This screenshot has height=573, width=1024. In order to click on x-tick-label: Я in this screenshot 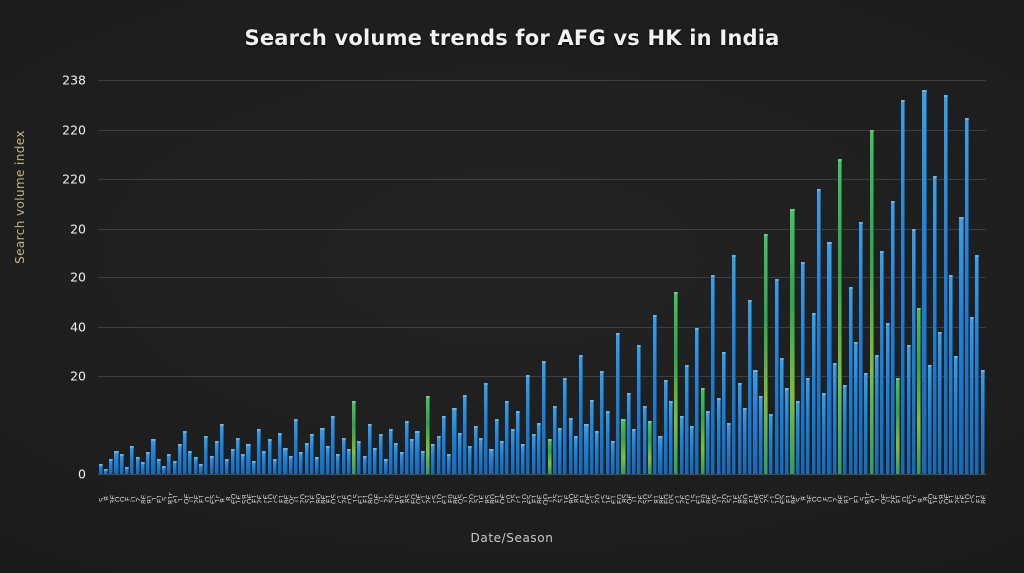, I will do `click(803, 499)`.